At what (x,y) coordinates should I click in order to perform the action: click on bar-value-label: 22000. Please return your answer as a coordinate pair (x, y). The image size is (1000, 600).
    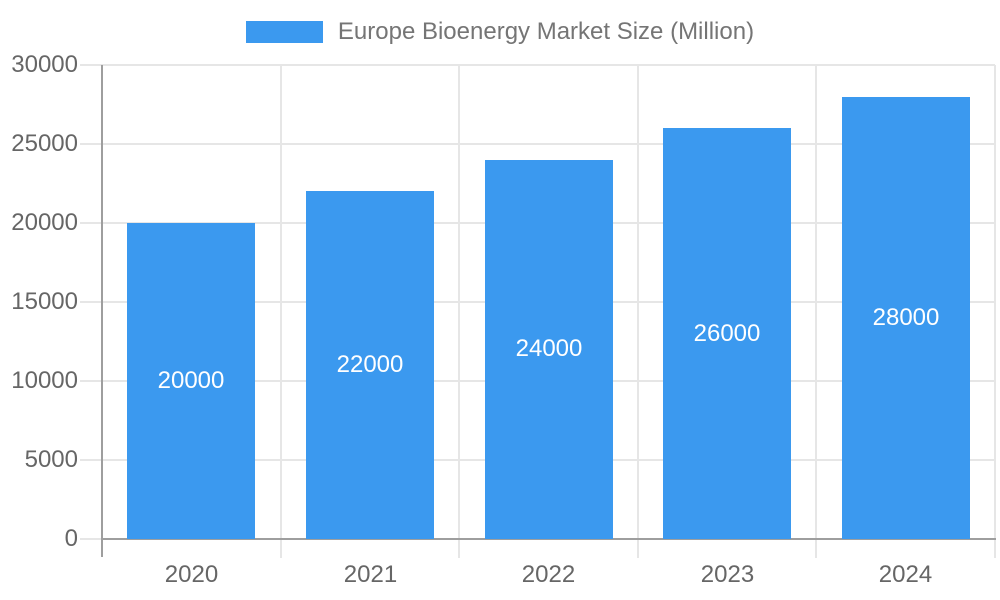
    Looking at the image, I should click on (370, 364).